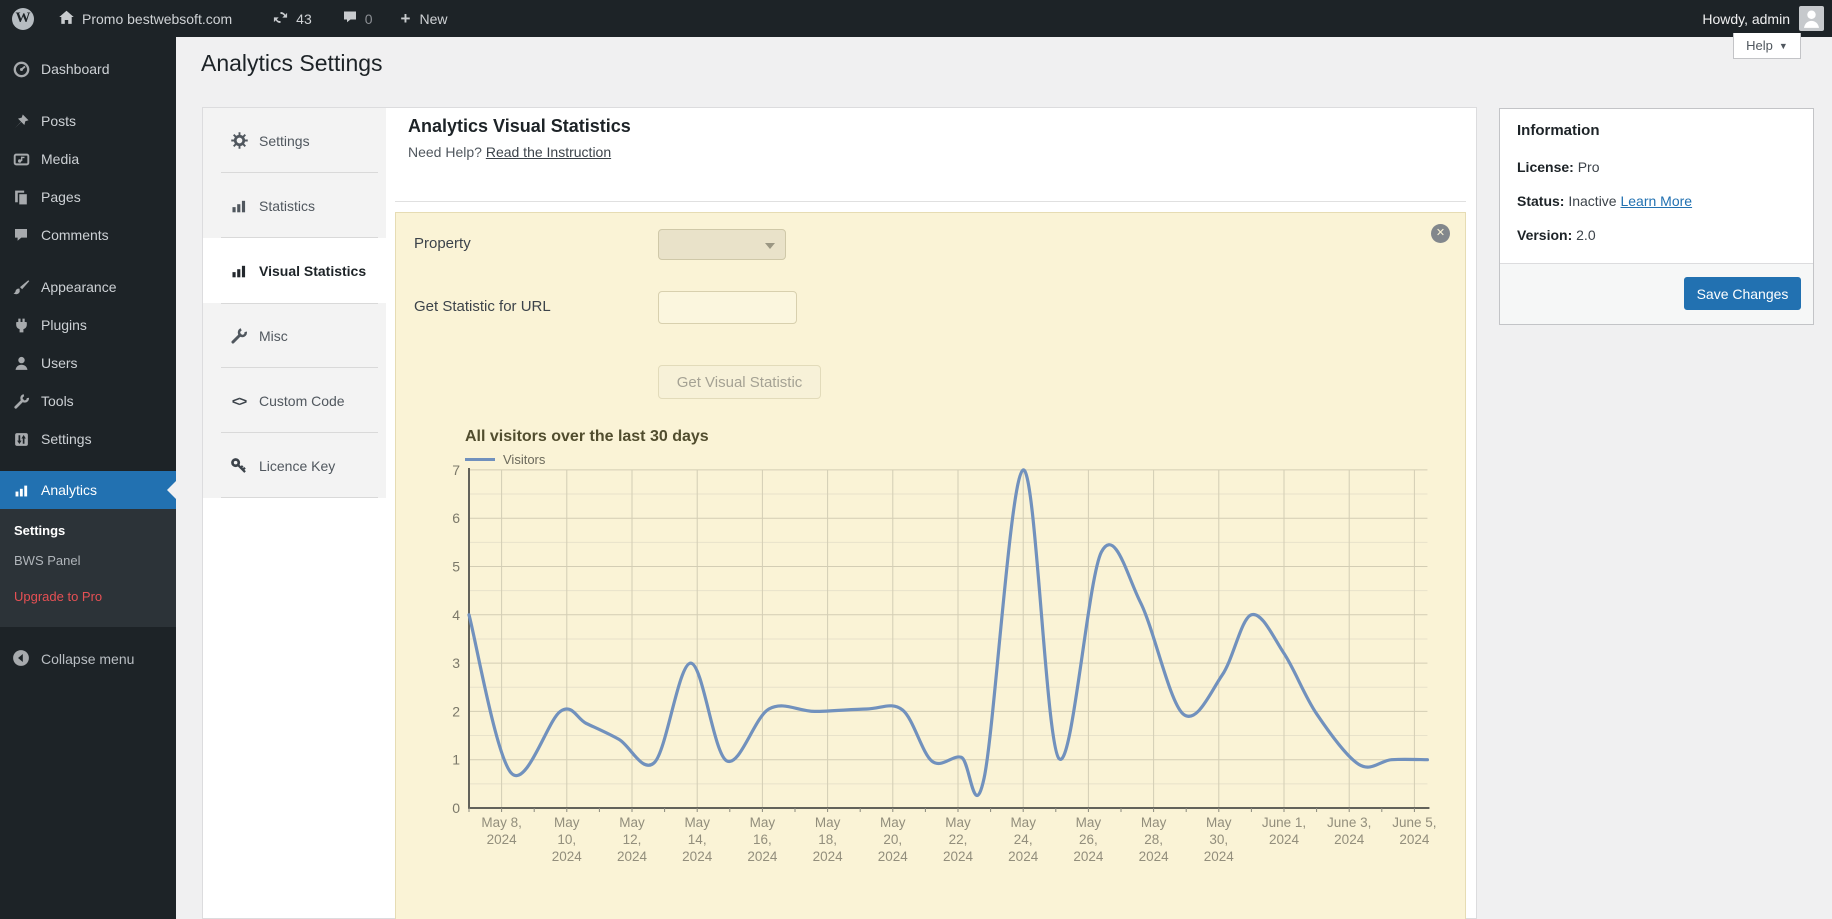 This screenshot has height=919, width=1832. I want to click on collapse-menu-label: Collapse menu, so click(88, 659).